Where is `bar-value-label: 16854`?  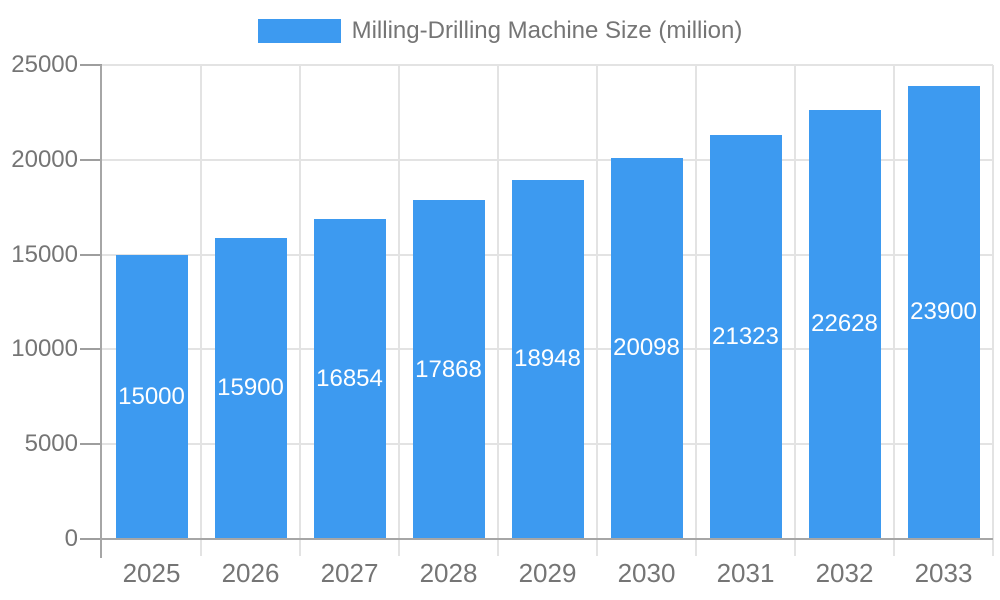
bar-value-label: 16854 is located at coordinates (349, 379).